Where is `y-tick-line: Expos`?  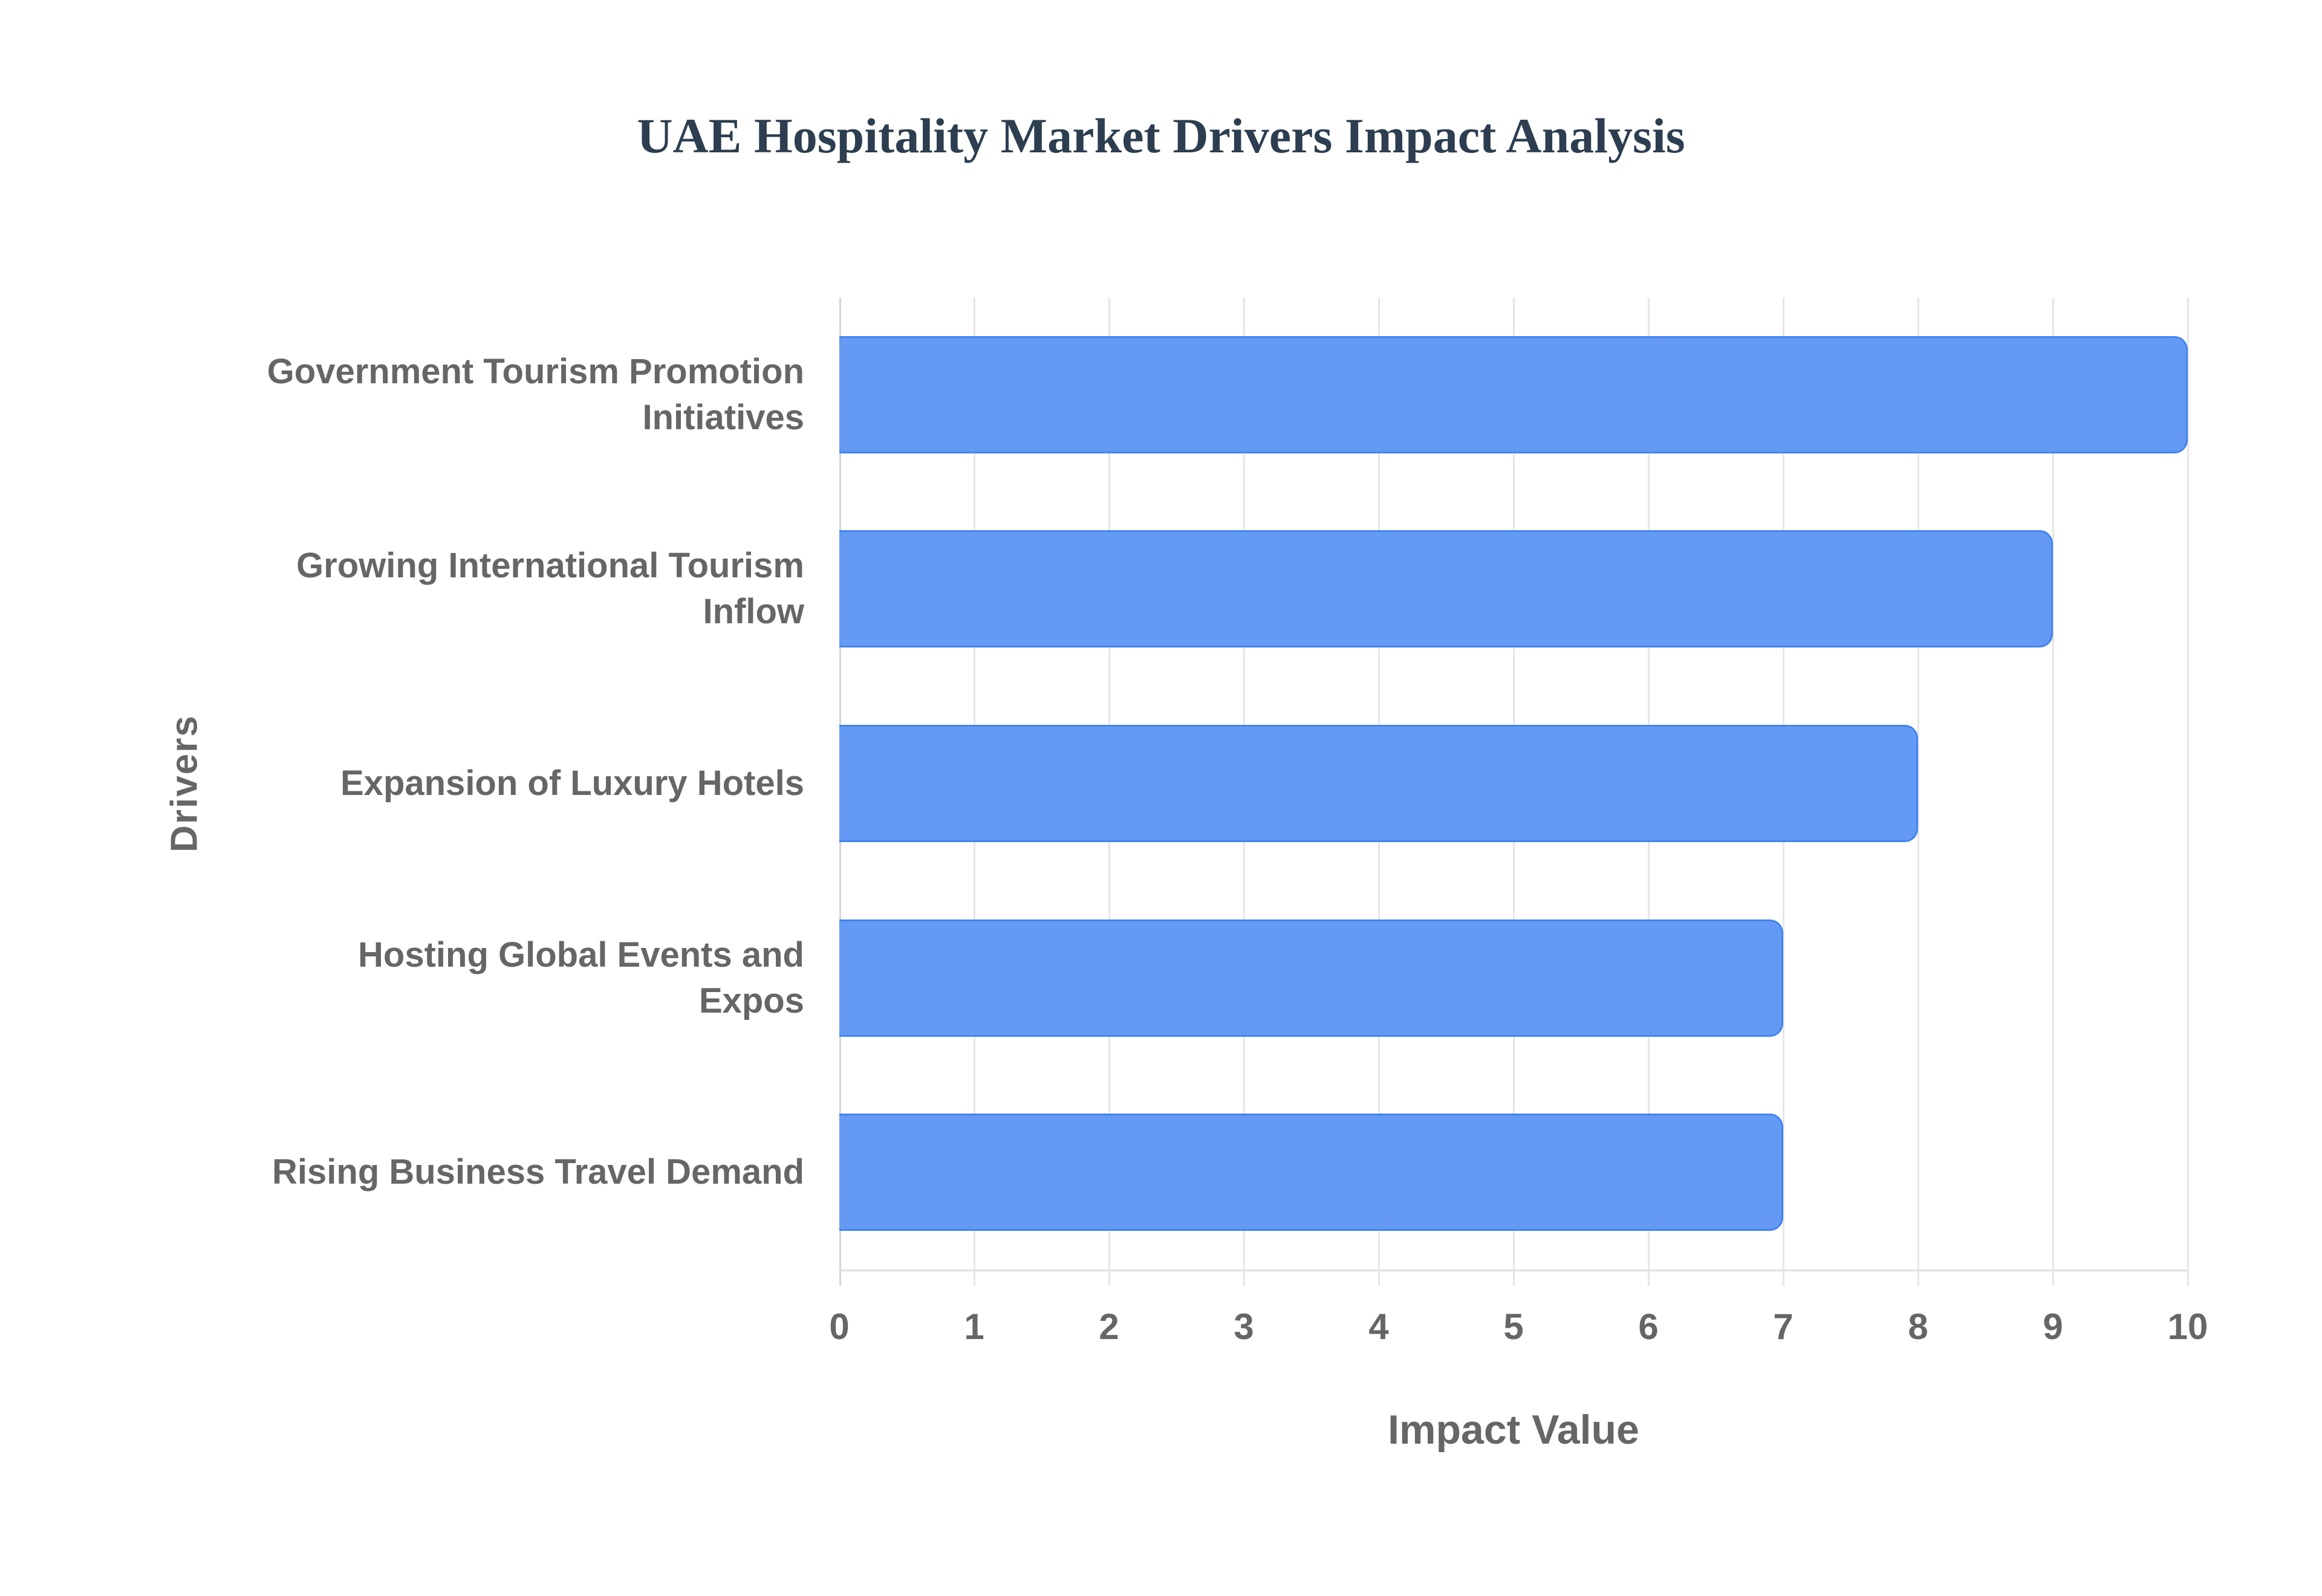 y-tick-line: Expos is located at coordinates (751, 1000).